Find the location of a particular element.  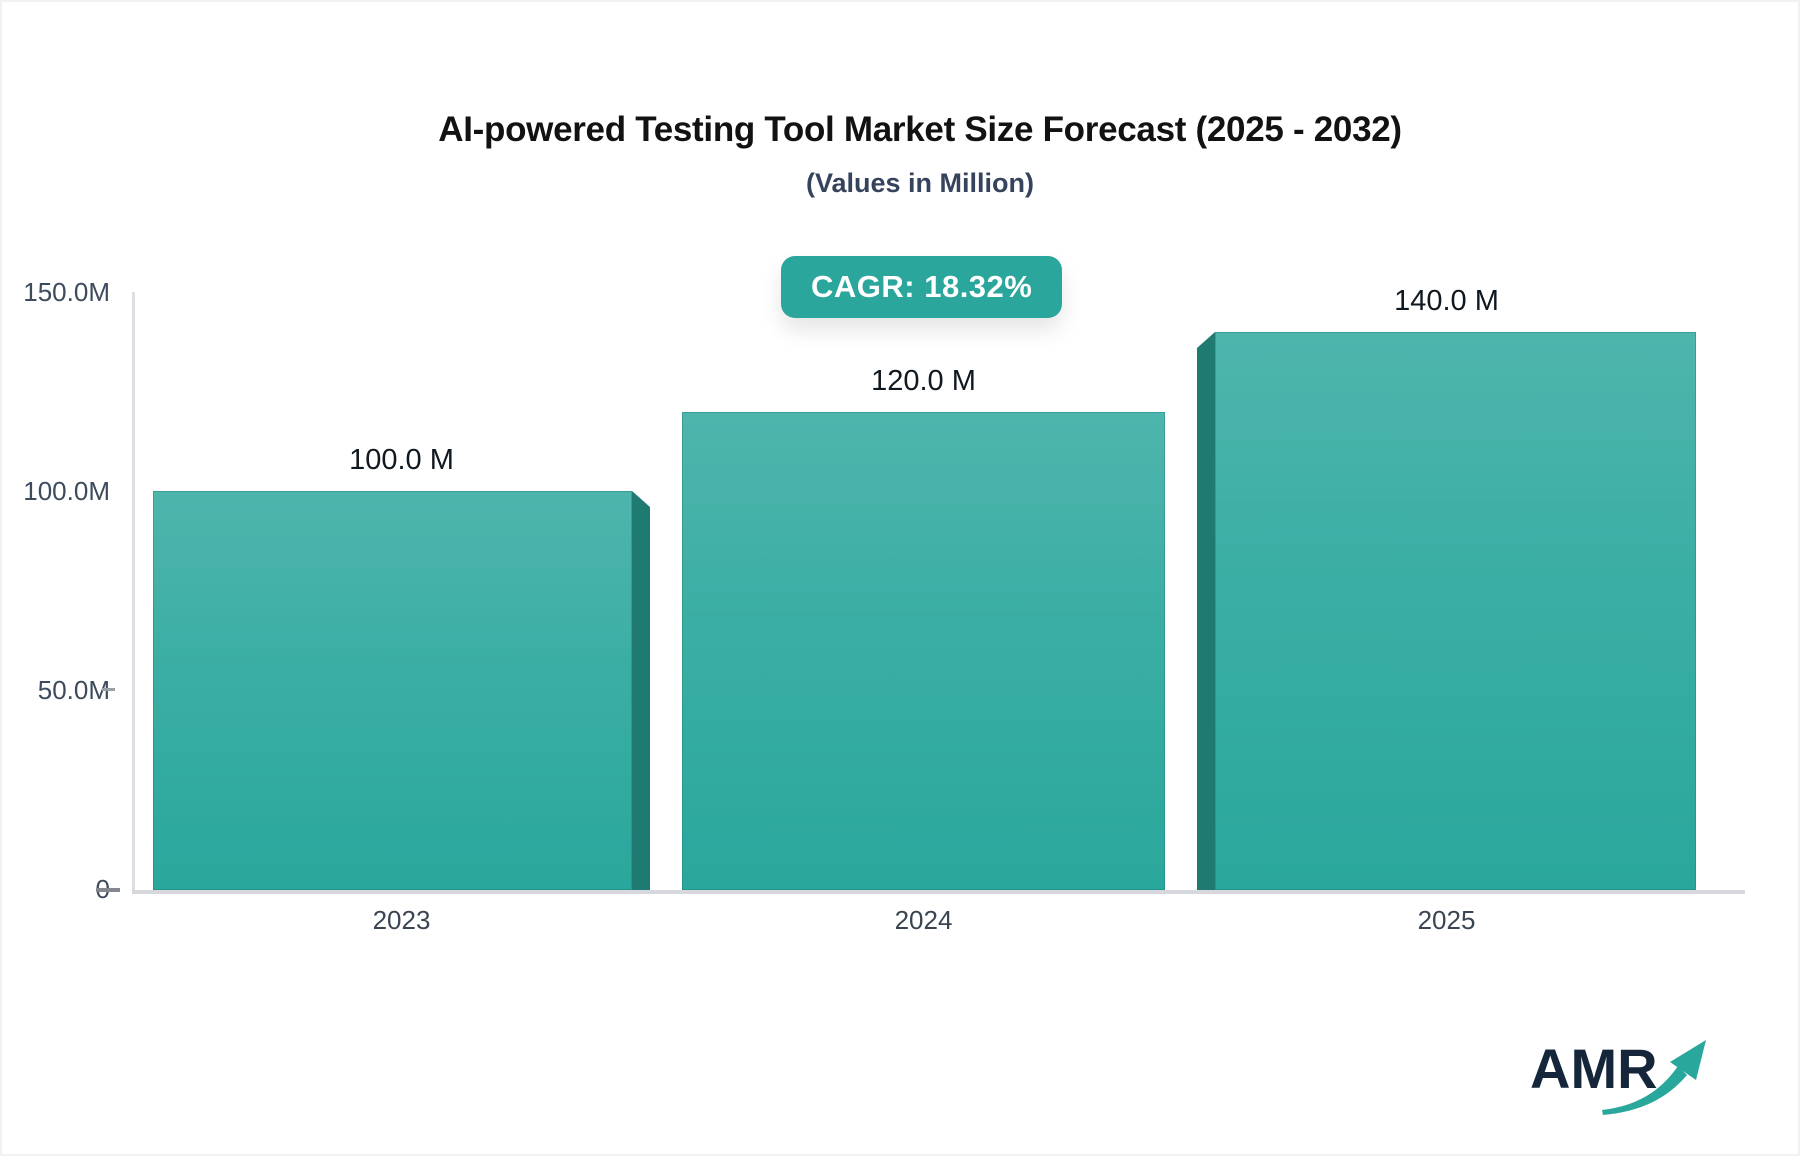

bar-value-label: 120.0 M is located at coordinates (923, 381).